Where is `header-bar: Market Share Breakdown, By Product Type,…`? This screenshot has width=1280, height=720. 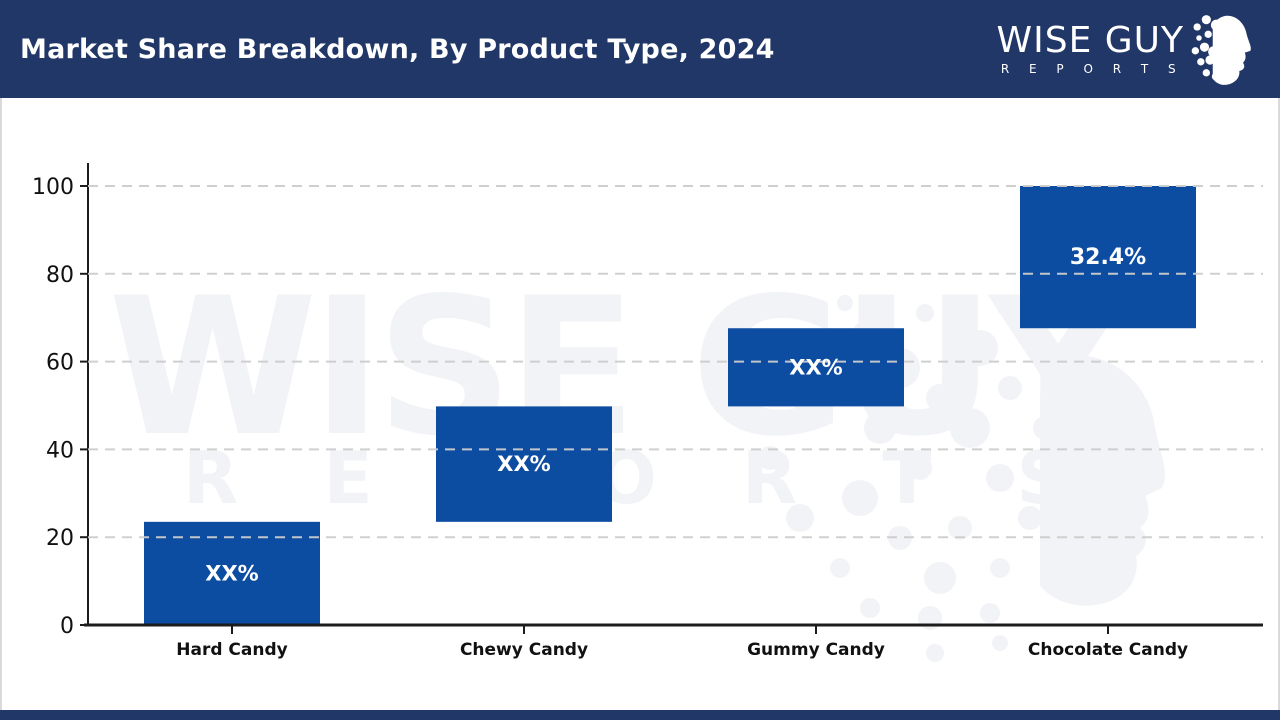 header-bar: Market Share Breakdown, By Product Type,… is located at coordinates (640, 49).